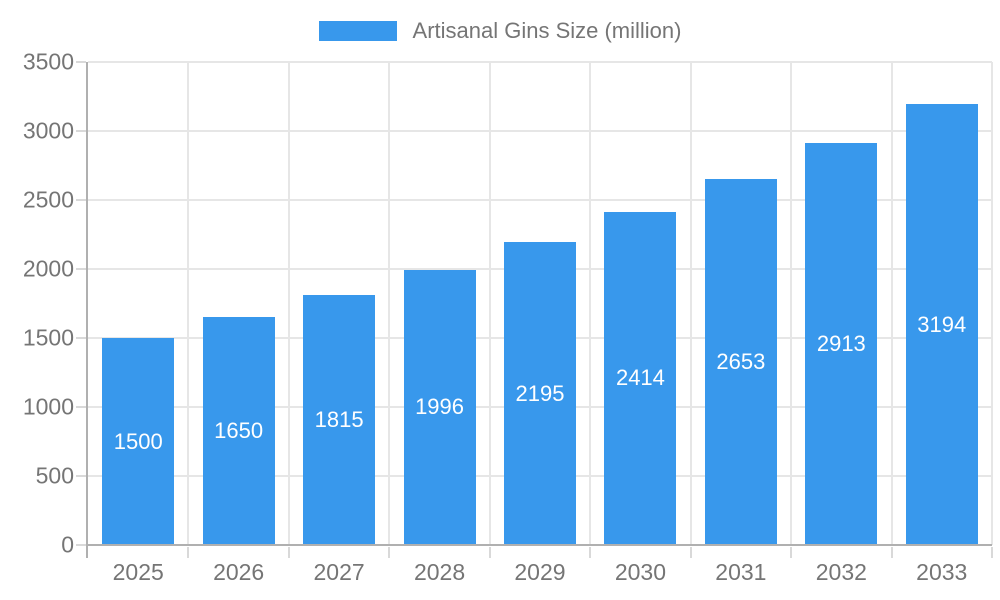  I want to click on bar-2031: 2653, so click(740, 361).